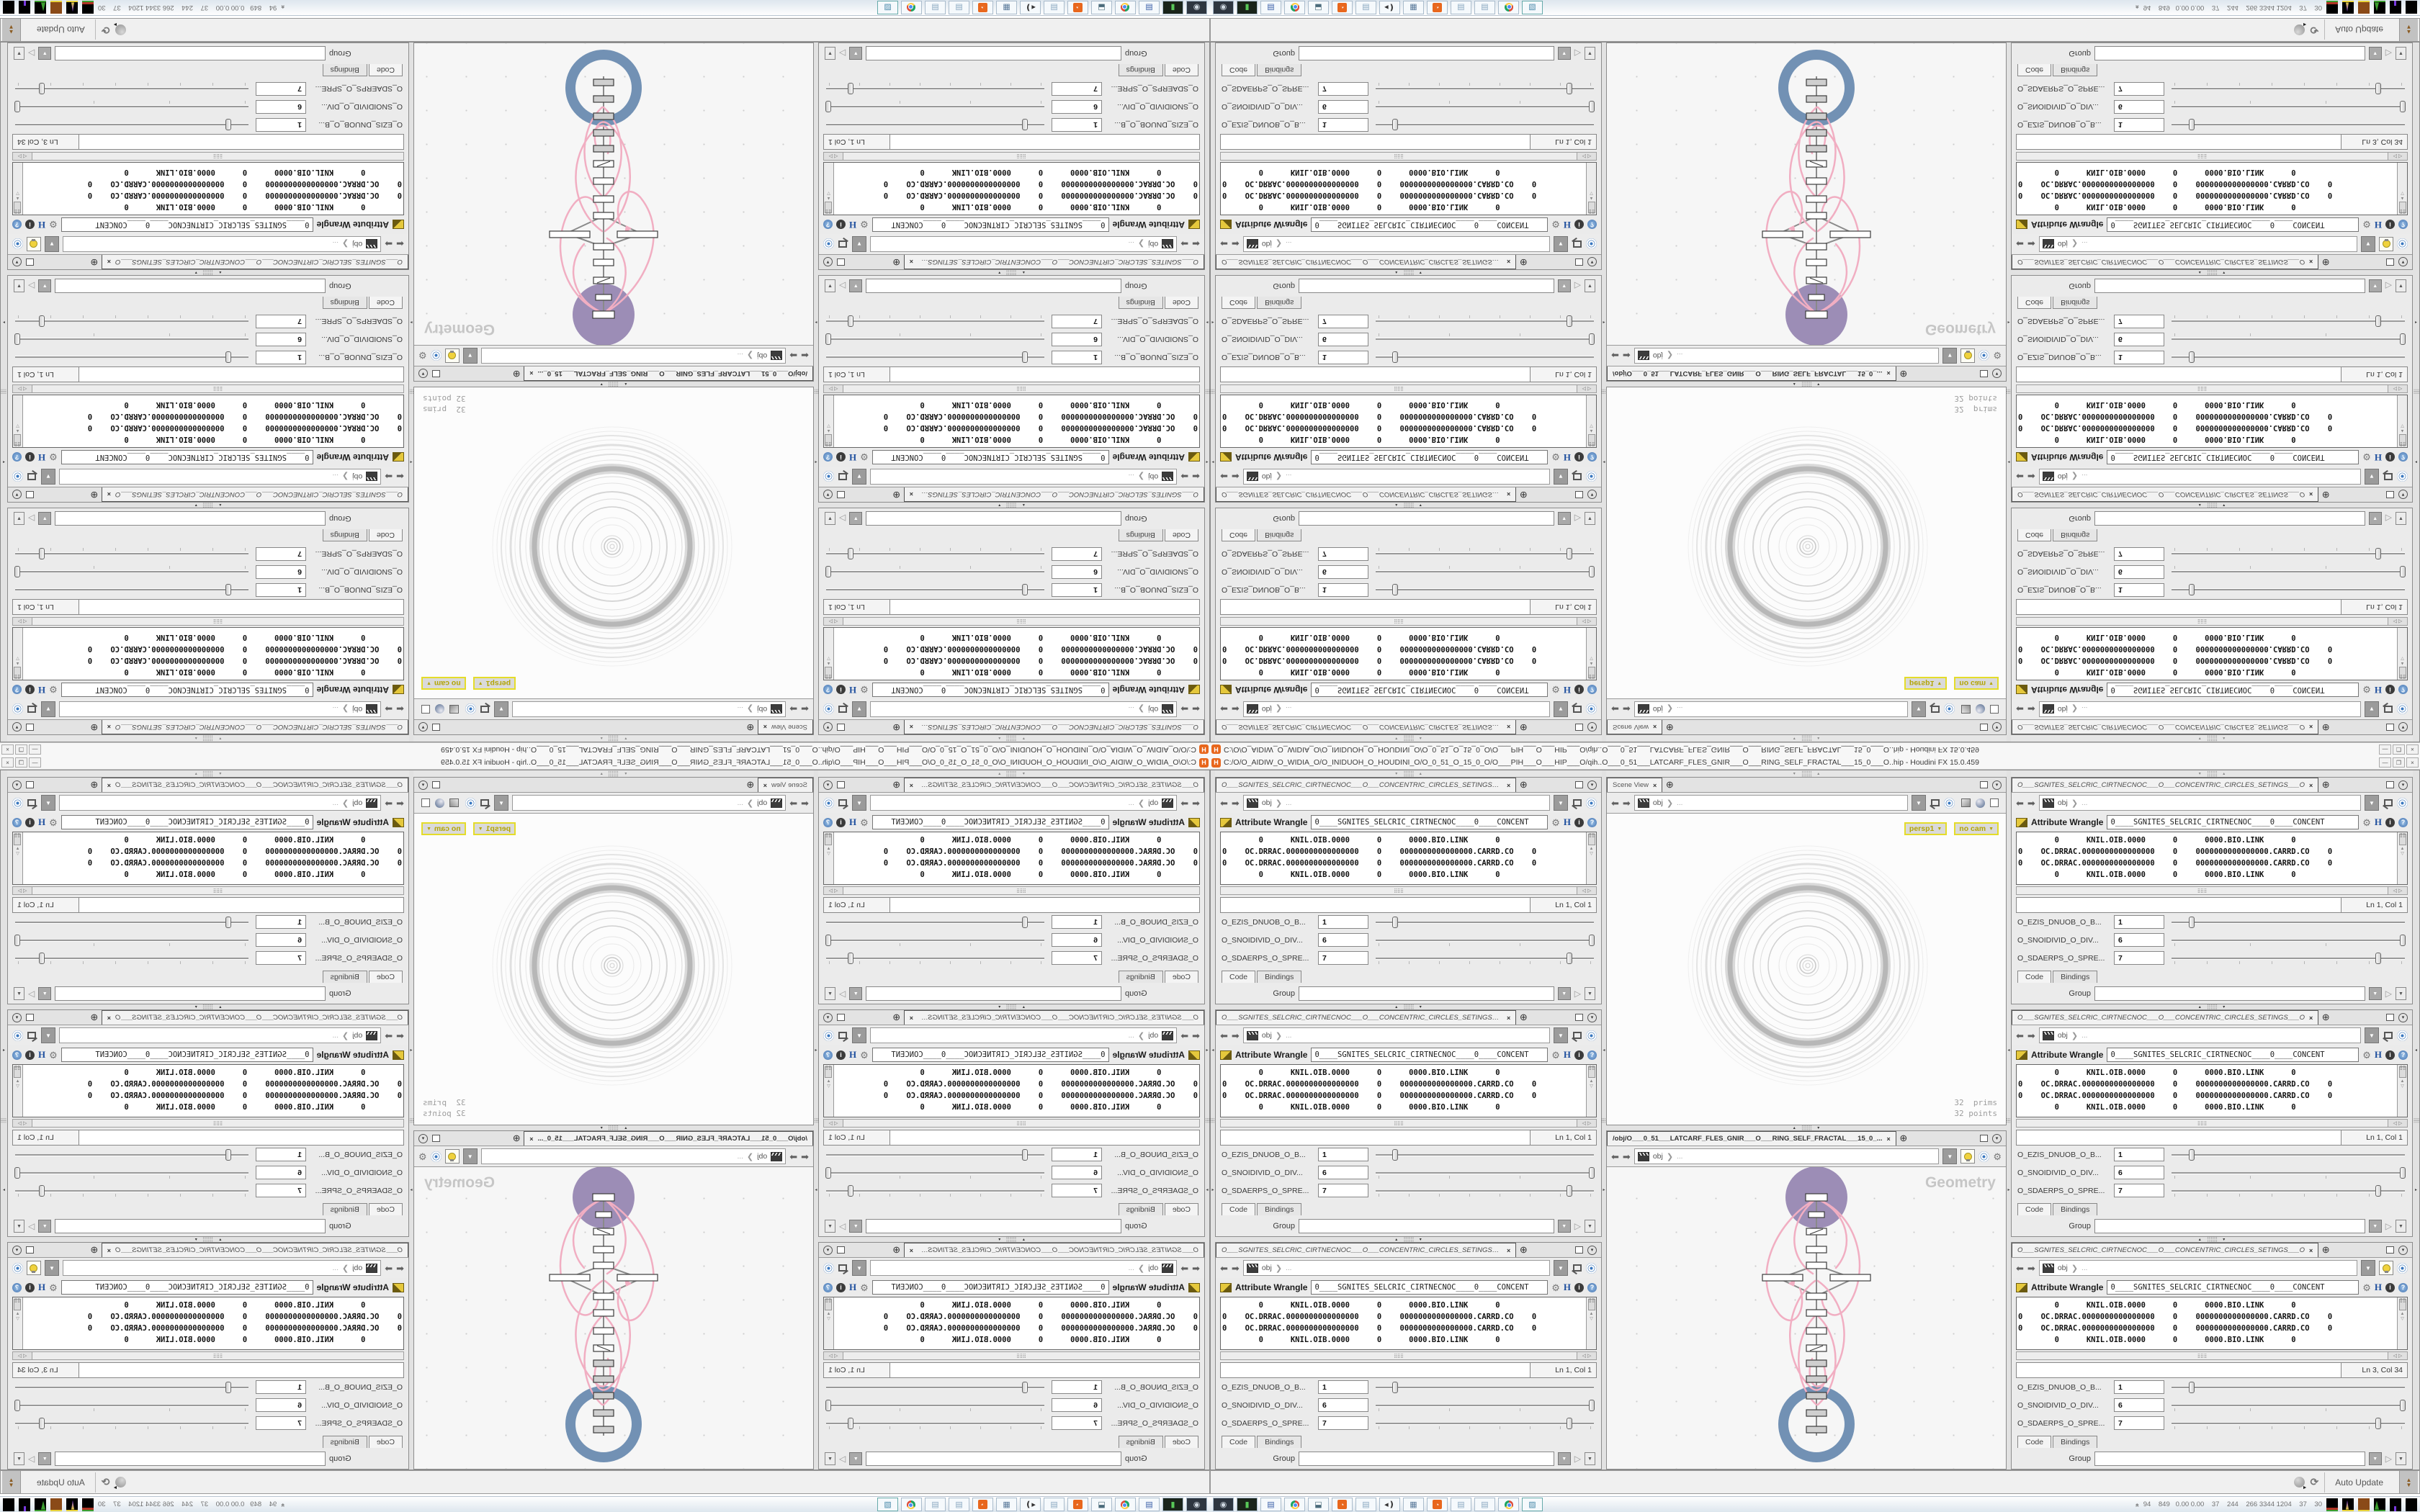  Describe the element at coordinates (8, 1504) in the screenshot. I see `tray-graph-box` at that location.